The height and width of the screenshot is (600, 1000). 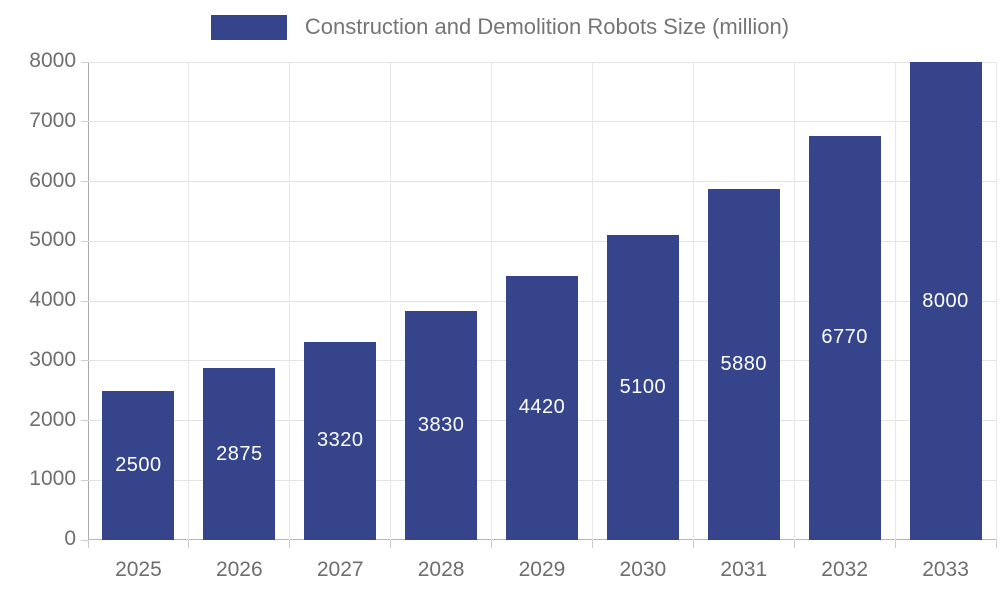 I want to click on bar: 3320, so click(x=340, y=440).